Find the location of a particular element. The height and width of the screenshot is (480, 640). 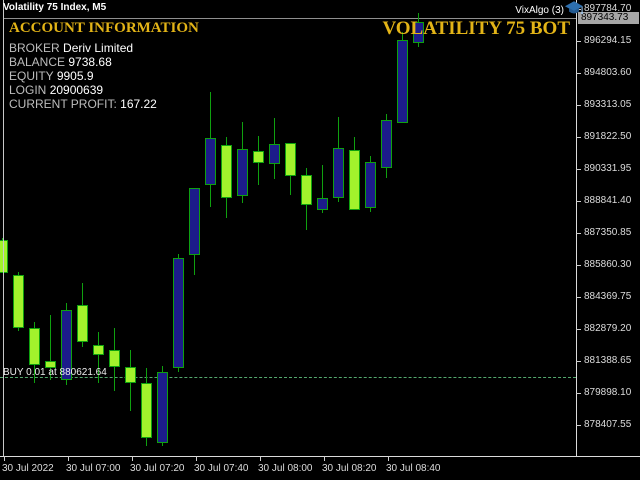

price-axis-label: 894803.60 is located at coordinates (608, 72).